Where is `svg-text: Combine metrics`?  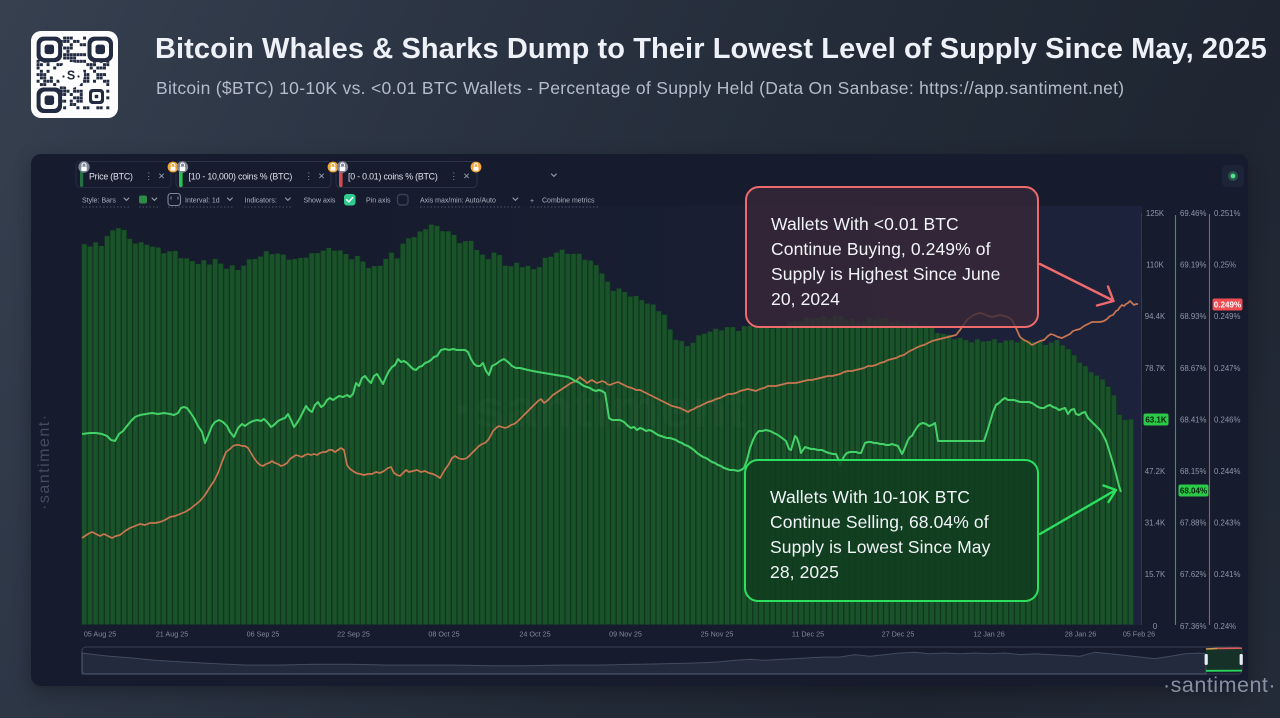 svg-text: Combine metrics is located at coordinates (568, 201).